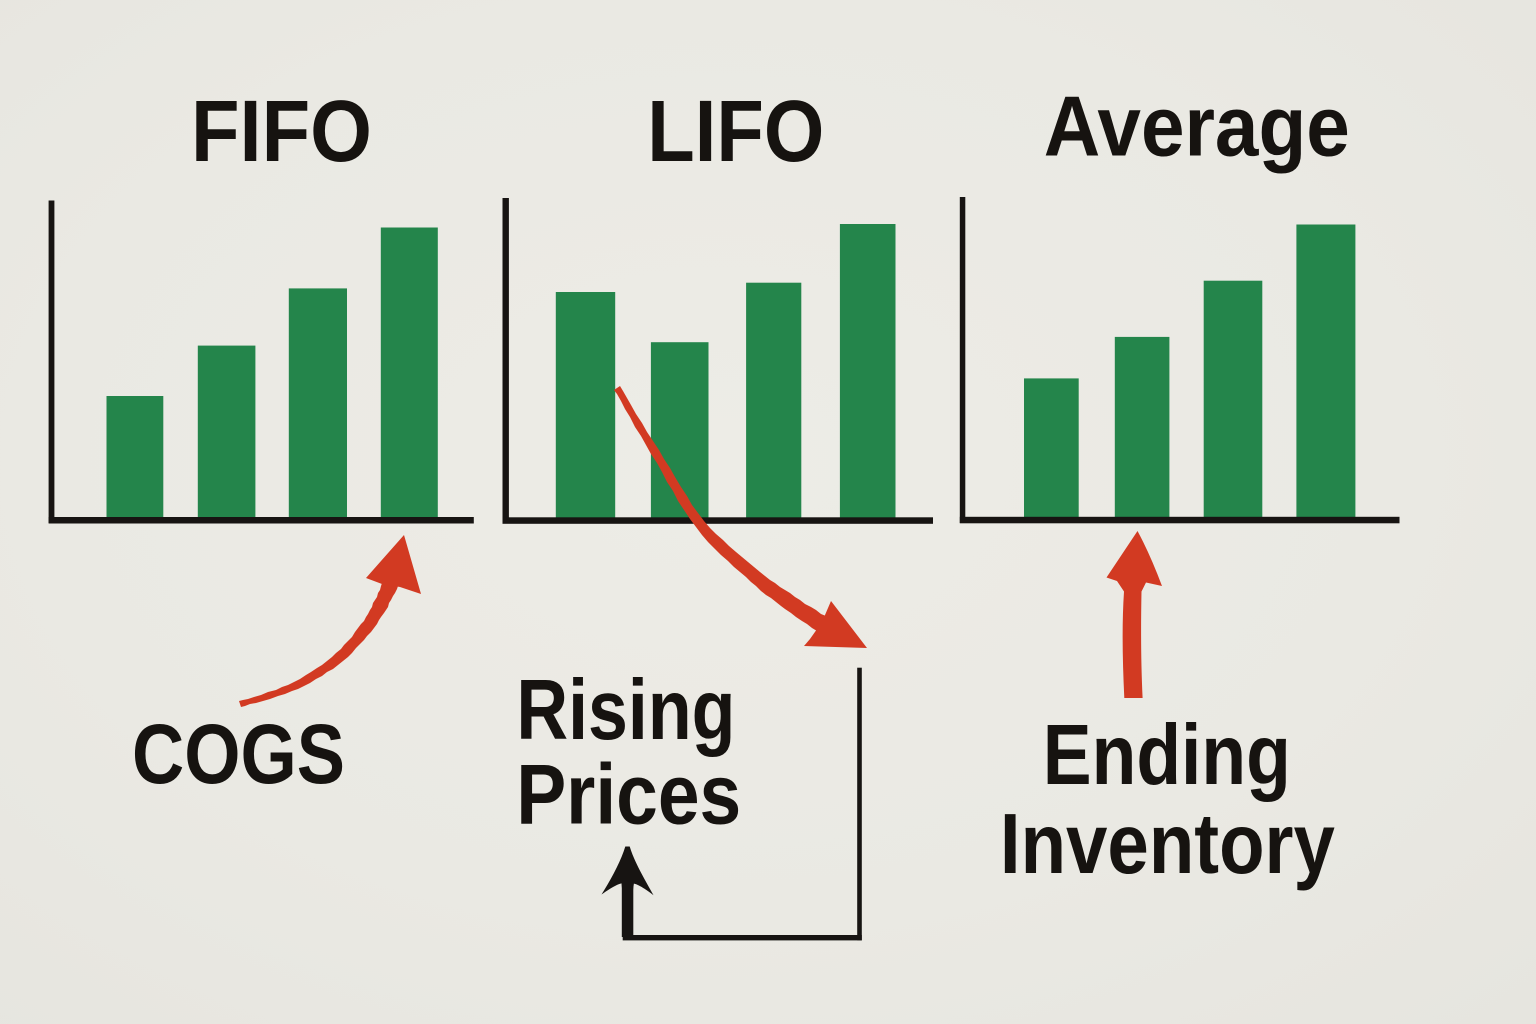  I want to click on svg-text: Ending, so click(1167, 755).